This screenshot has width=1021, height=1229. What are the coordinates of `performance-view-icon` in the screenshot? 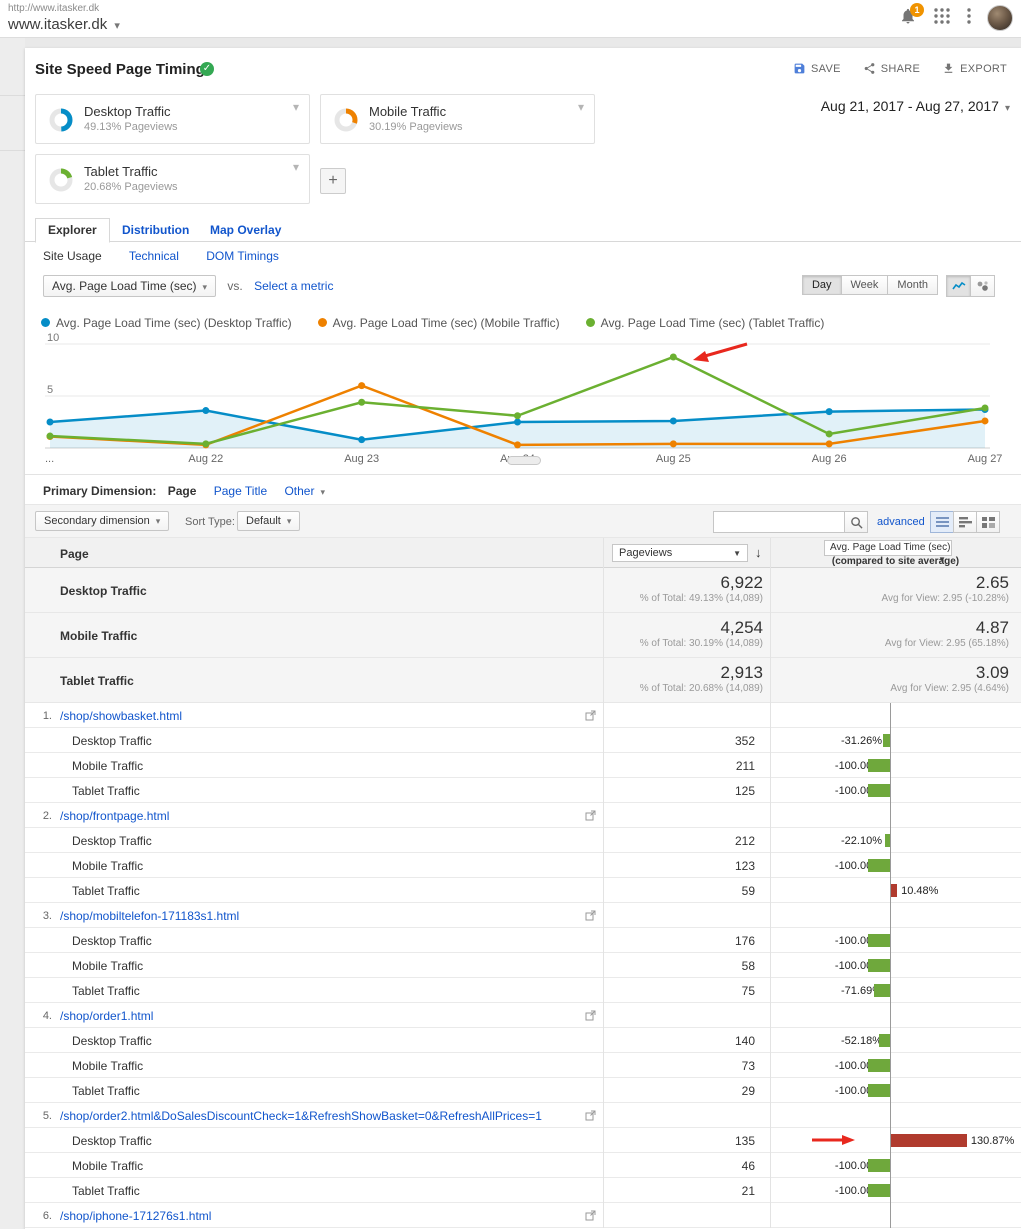 It's located at (965, 521).